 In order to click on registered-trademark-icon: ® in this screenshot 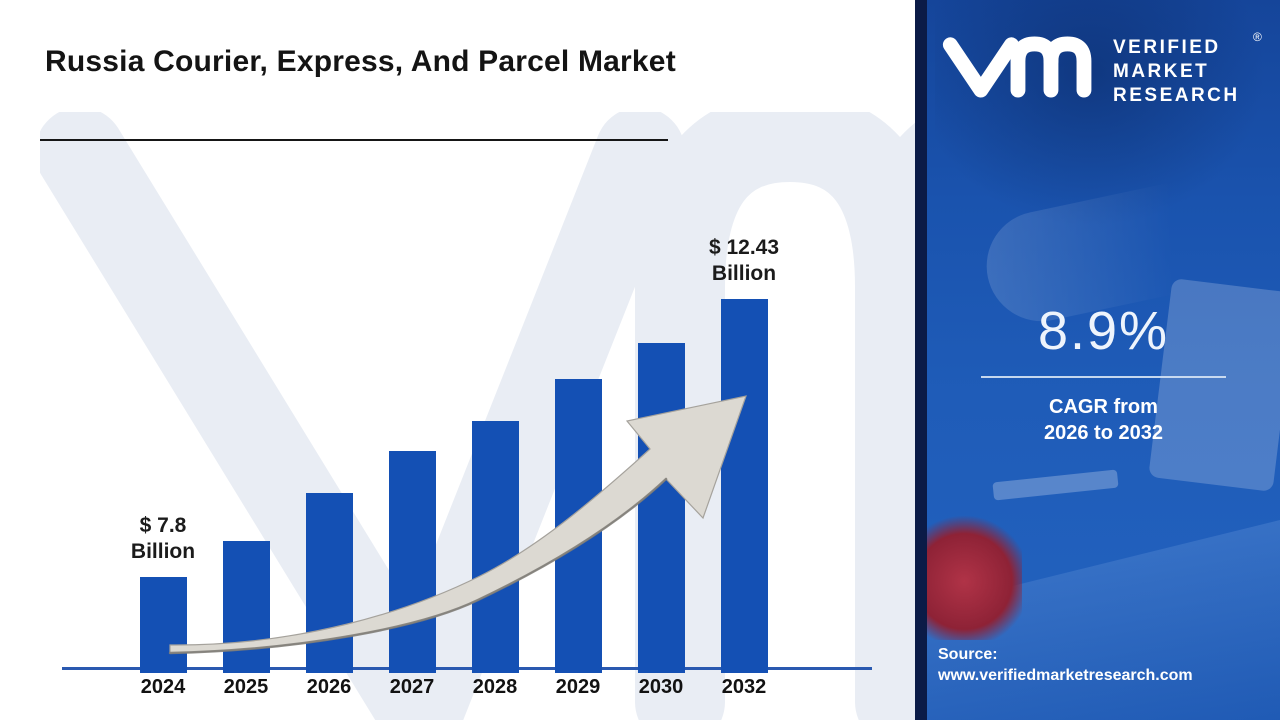, I will do `click(1257, 37)`.